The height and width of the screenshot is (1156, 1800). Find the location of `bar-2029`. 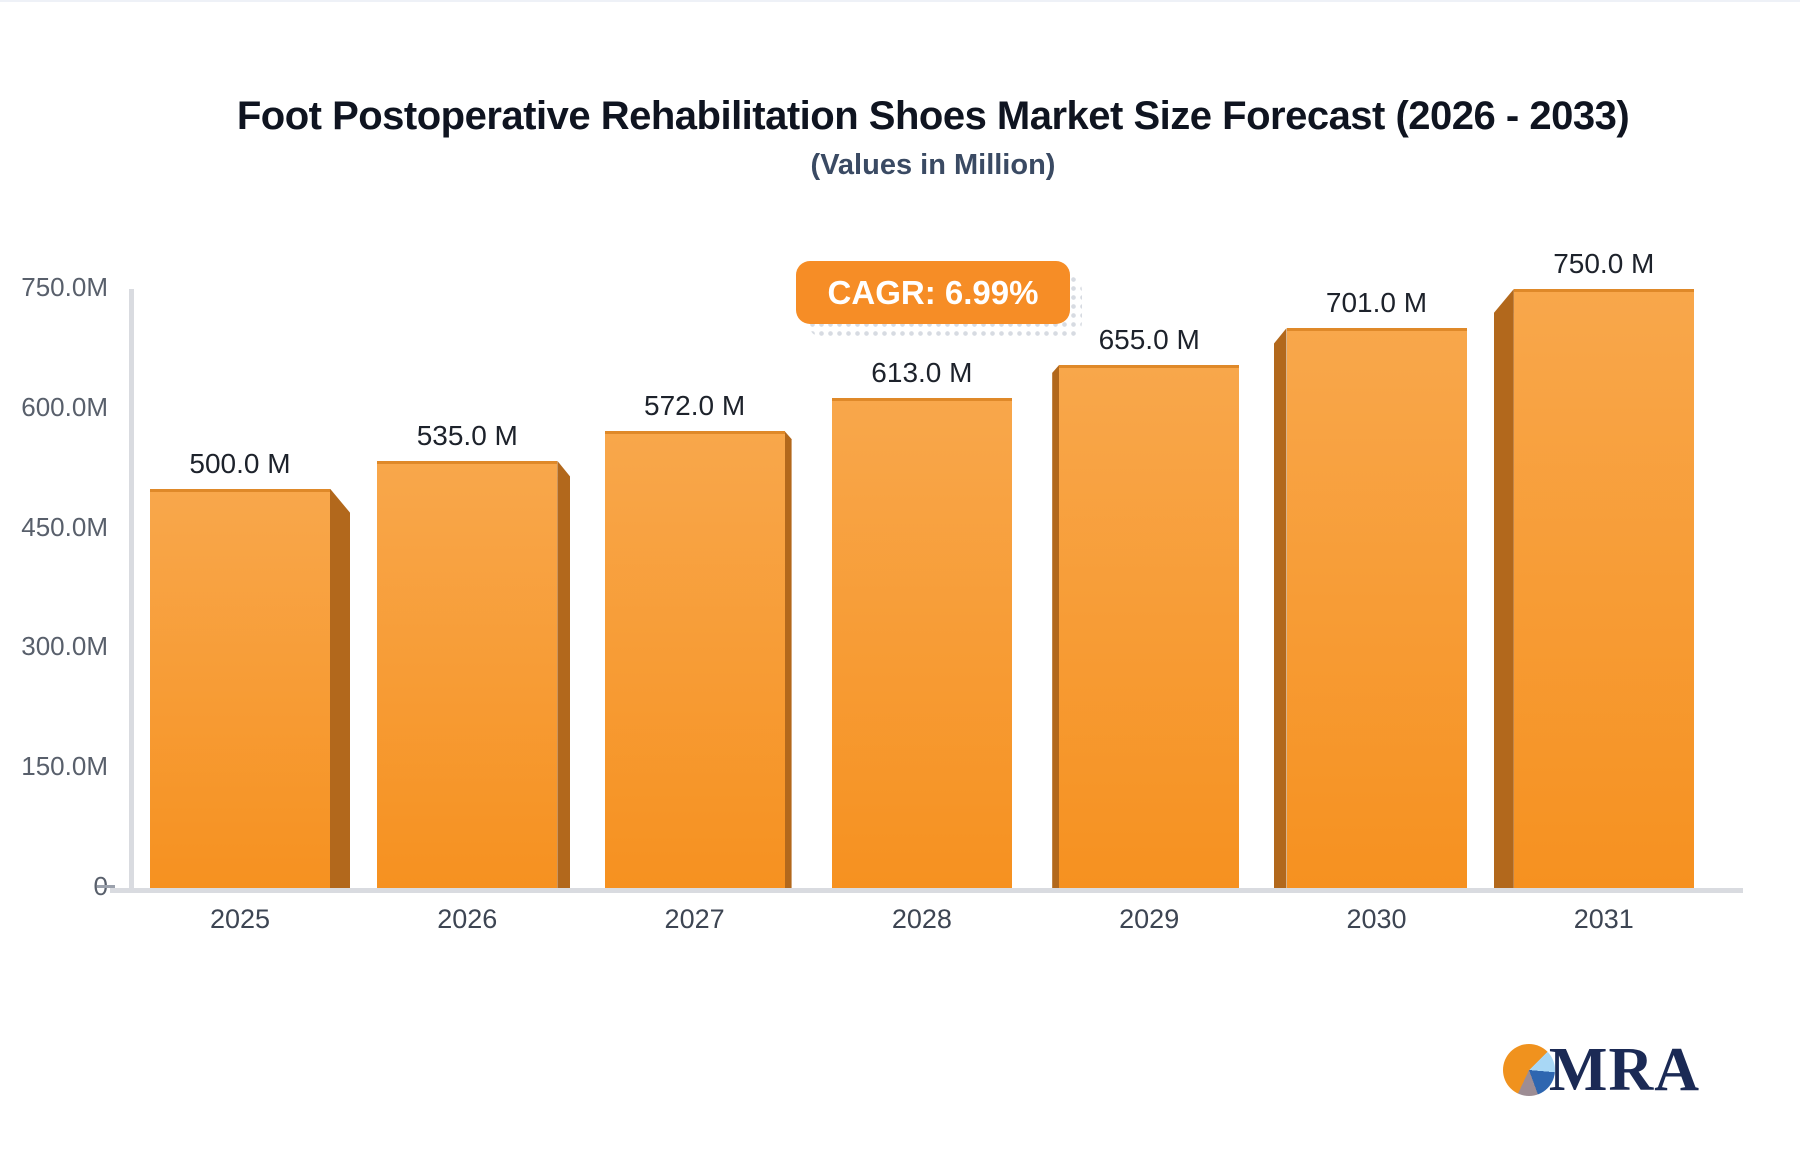

bar-2029 is located at coordinates (1149, 626).